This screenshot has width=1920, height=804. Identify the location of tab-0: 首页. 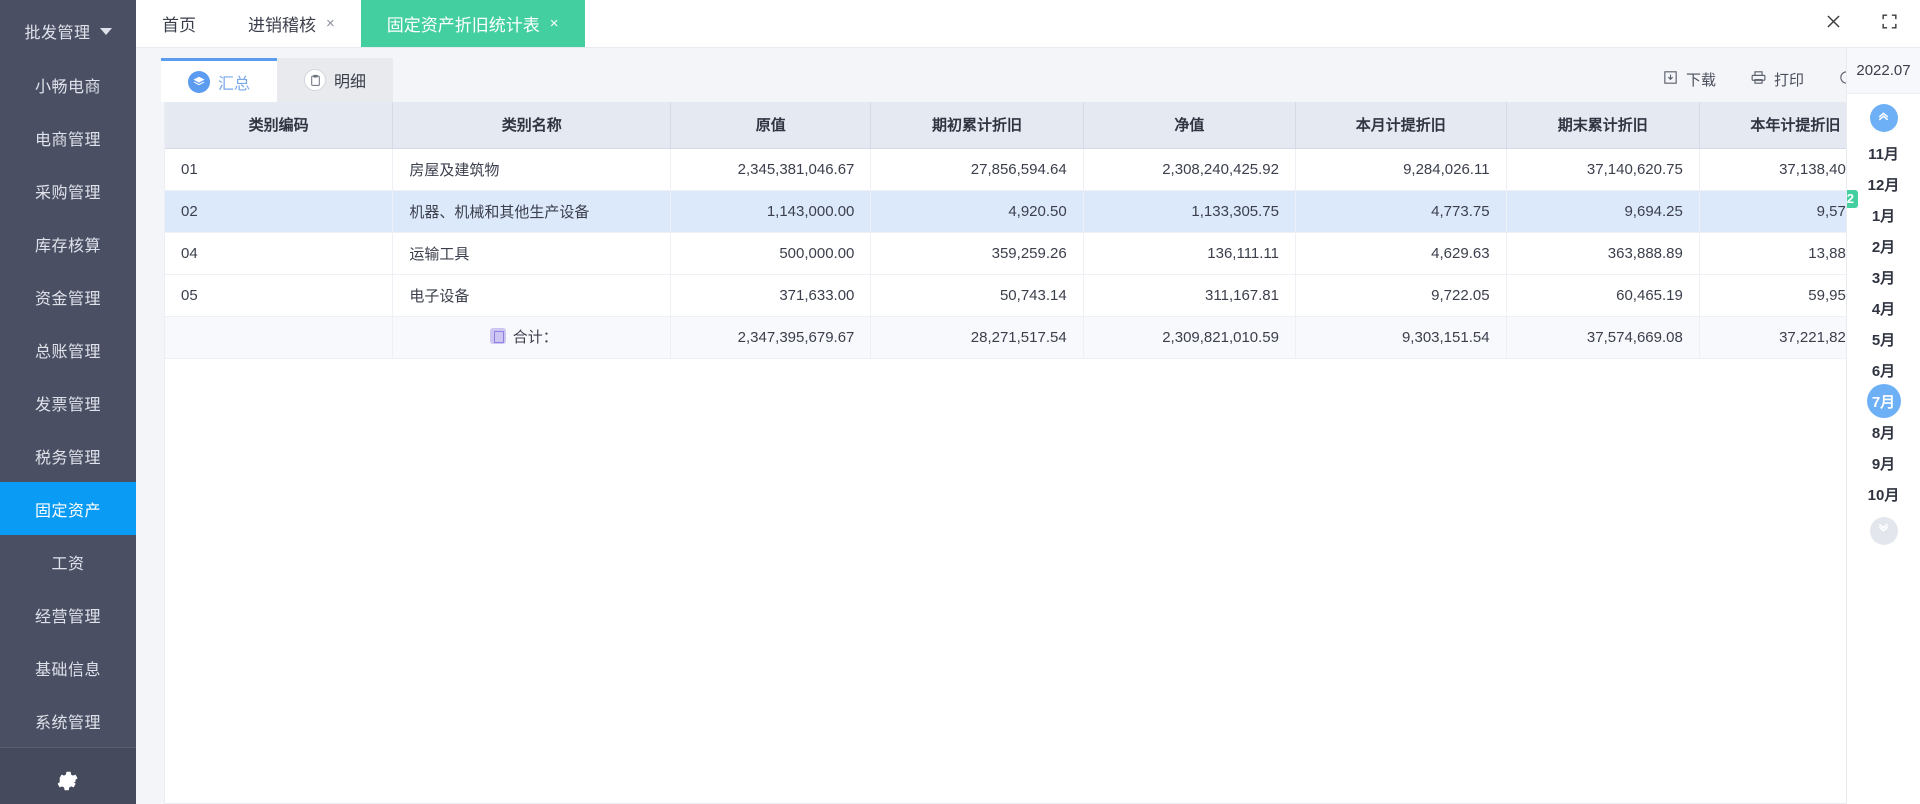
(179, 23).